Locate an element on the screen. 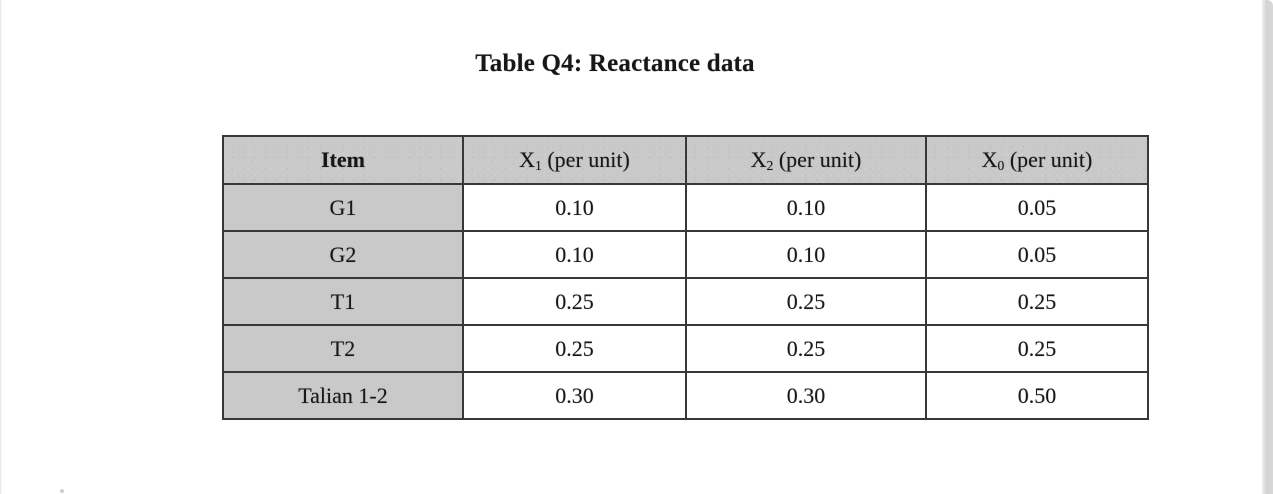 This screenshot has width=1273, height=494. scan-artifact-dot is located at coordinates (62, 491).